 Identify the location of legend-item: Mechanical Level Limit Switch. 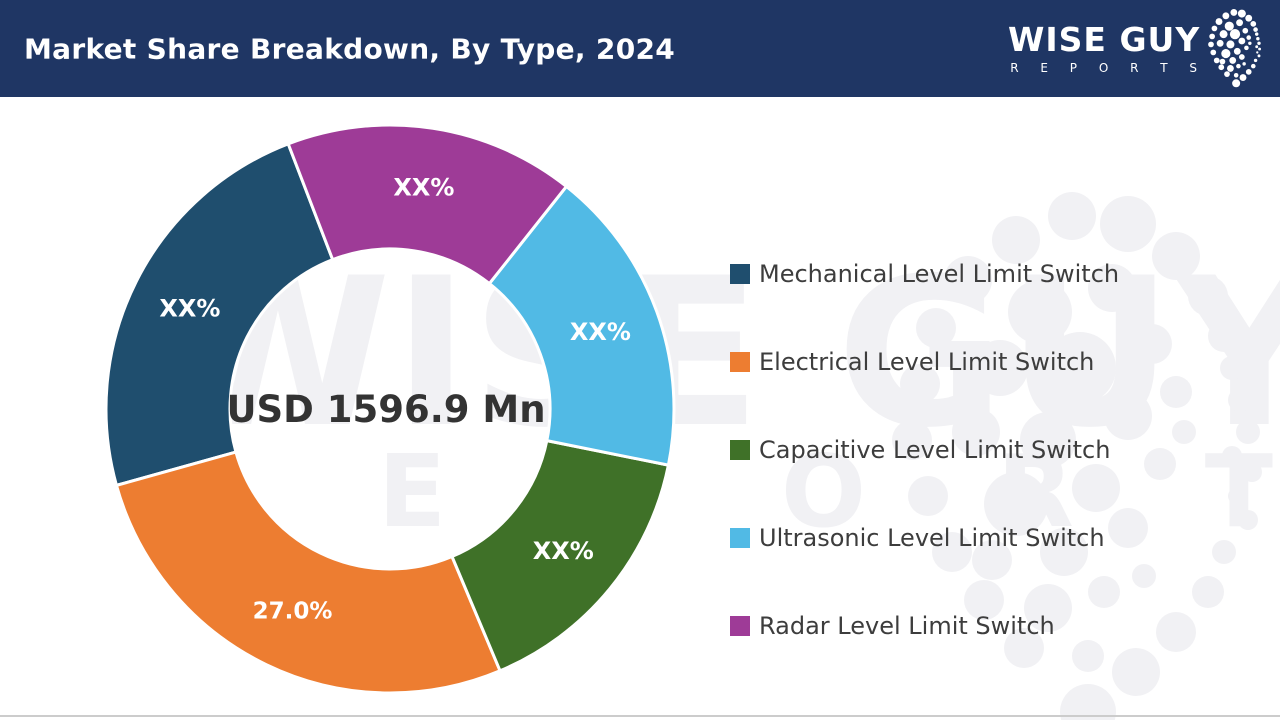
(924, 274).